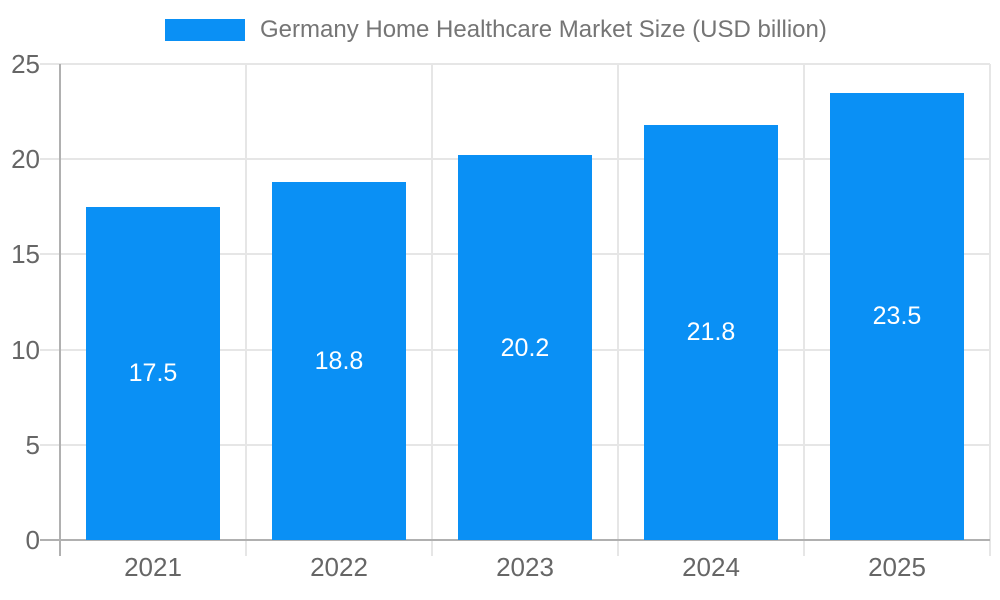  I want to click on horizontal-gridline, so click(515, 64).